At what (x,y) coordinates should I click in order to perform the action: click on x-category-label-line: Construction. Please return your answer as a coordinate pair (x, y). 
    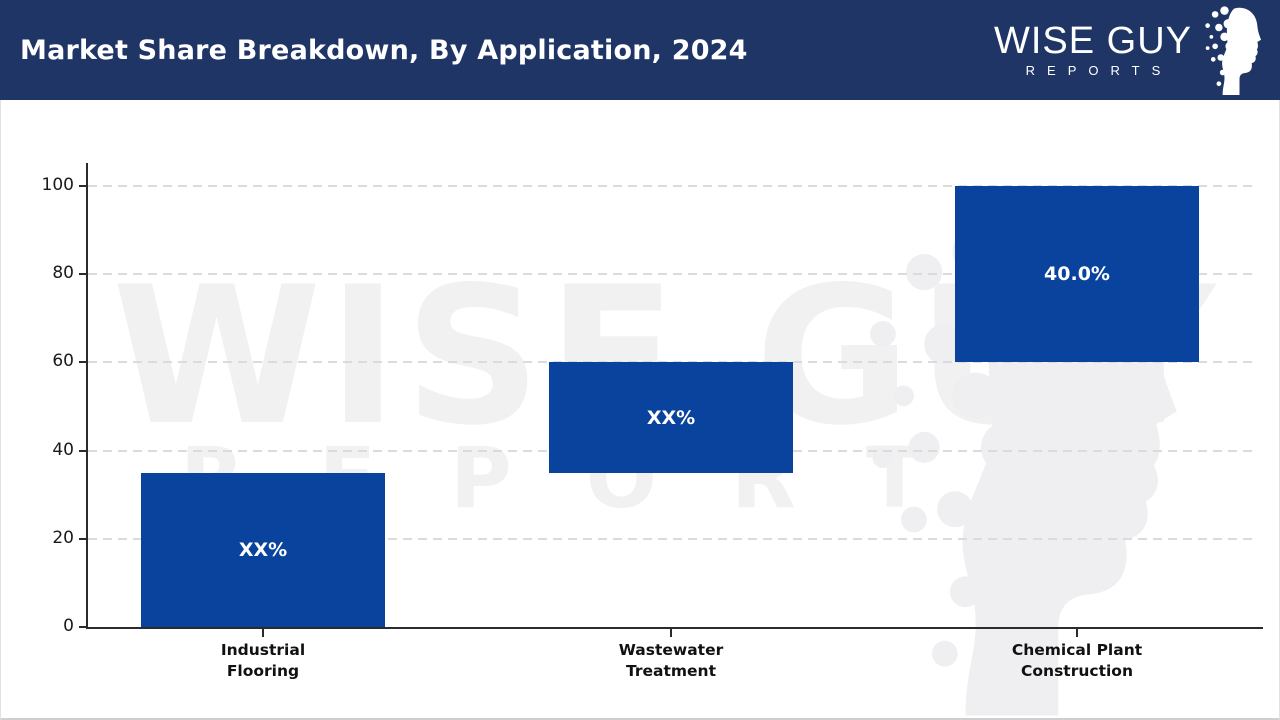
    Looking at the image, I should click on (1077, 671).